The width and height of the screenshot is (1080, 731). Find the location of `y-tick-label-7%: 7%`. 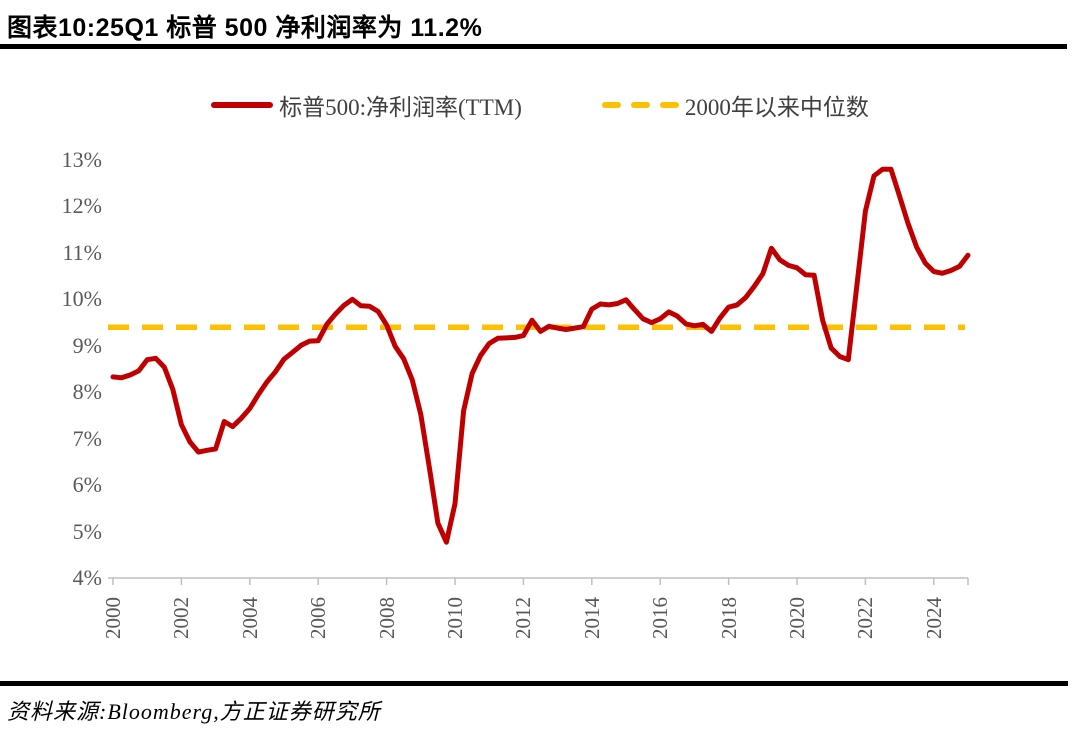

y-tick-label-7%: 7% is located at coordinates (87, 438).